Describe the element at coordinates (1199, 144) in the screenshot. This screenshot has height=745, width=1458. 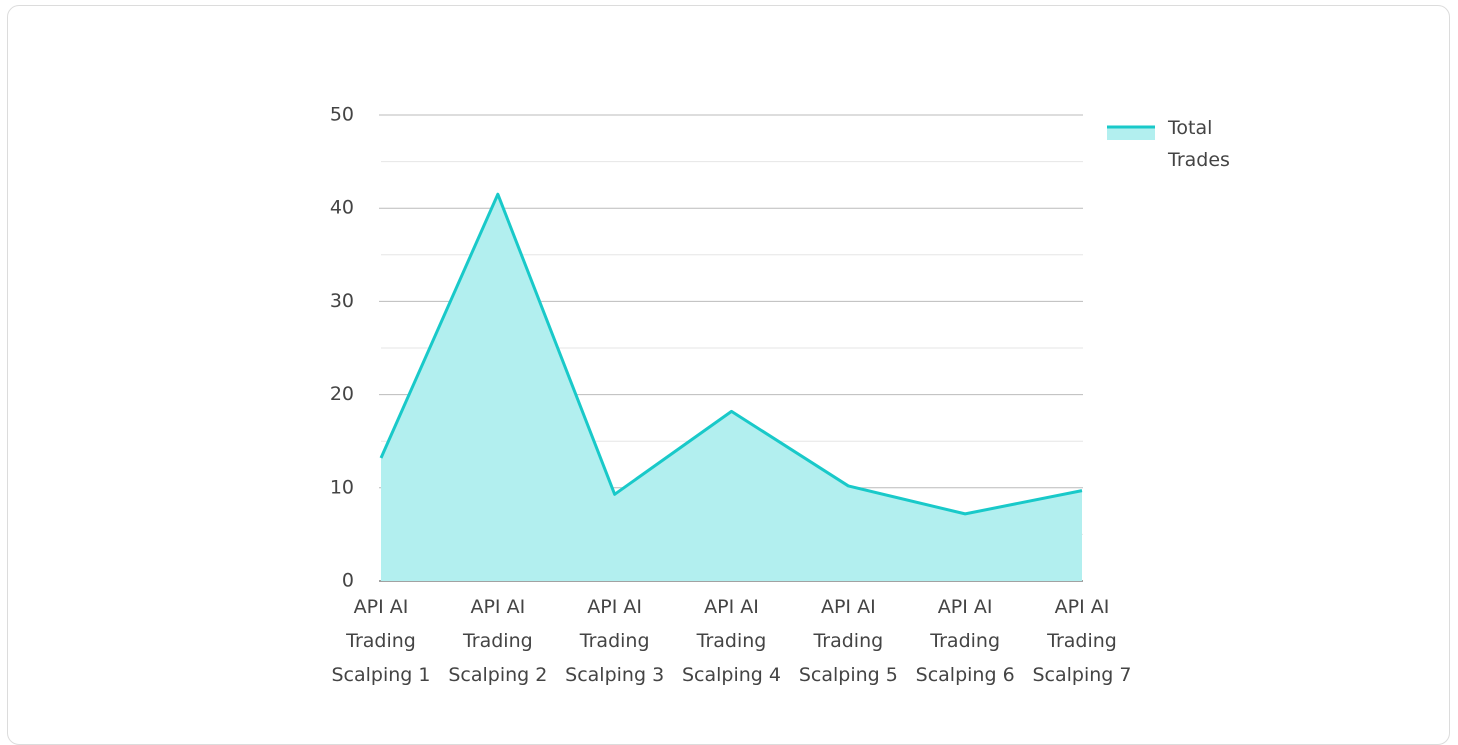
I see `legend-label: Total Trades` at that location.